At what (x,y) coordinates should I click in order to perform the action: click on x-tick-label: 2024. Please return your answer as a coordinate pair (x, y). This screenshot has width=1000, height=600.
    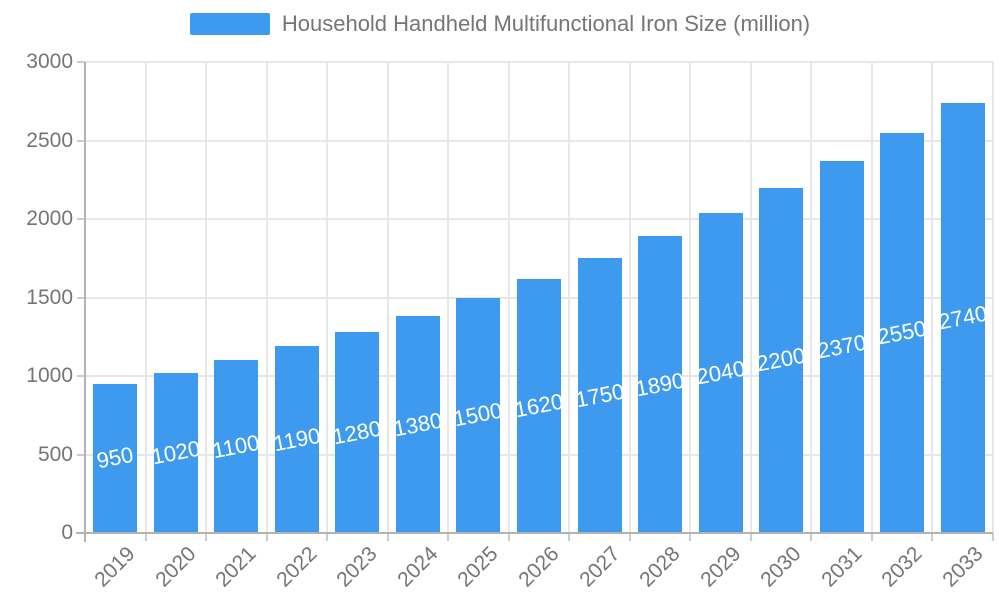
    Looking at the image, I should click on (418, 567).